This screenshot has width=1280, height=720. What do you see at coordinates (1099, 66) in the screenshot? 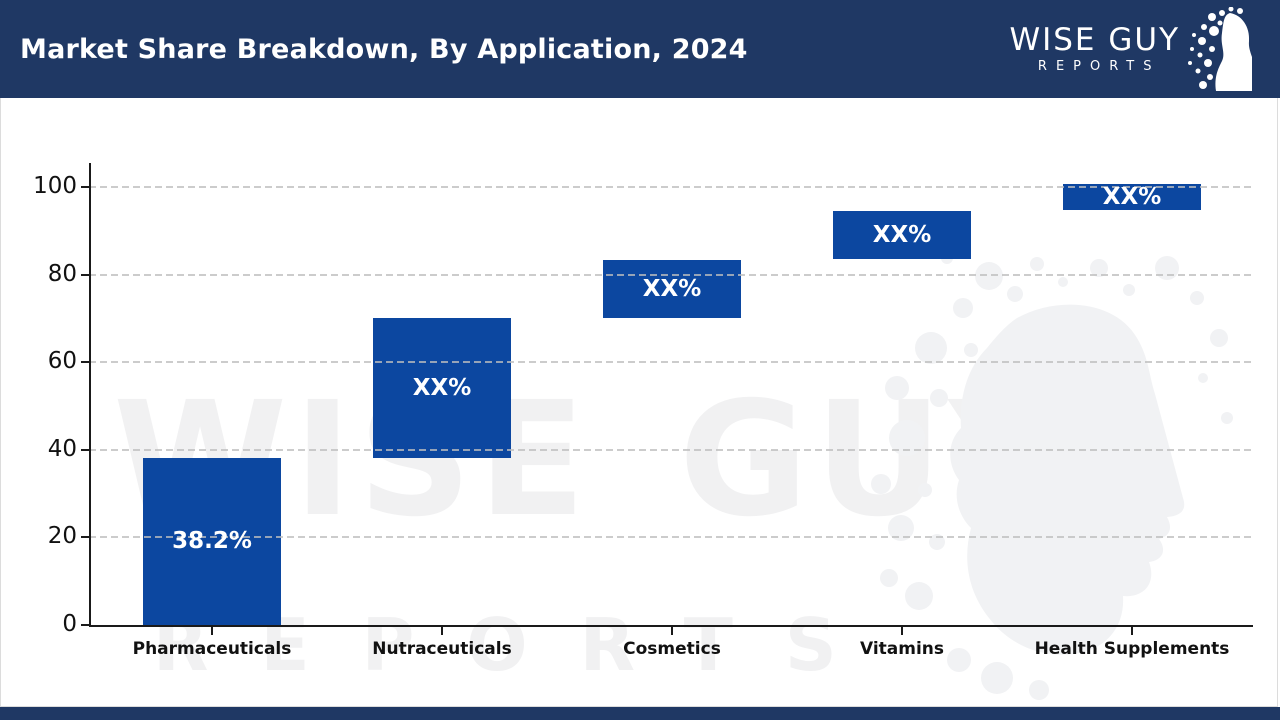
I see `logo-subtitle: REPORTS` at bounding box center [1099, 66].